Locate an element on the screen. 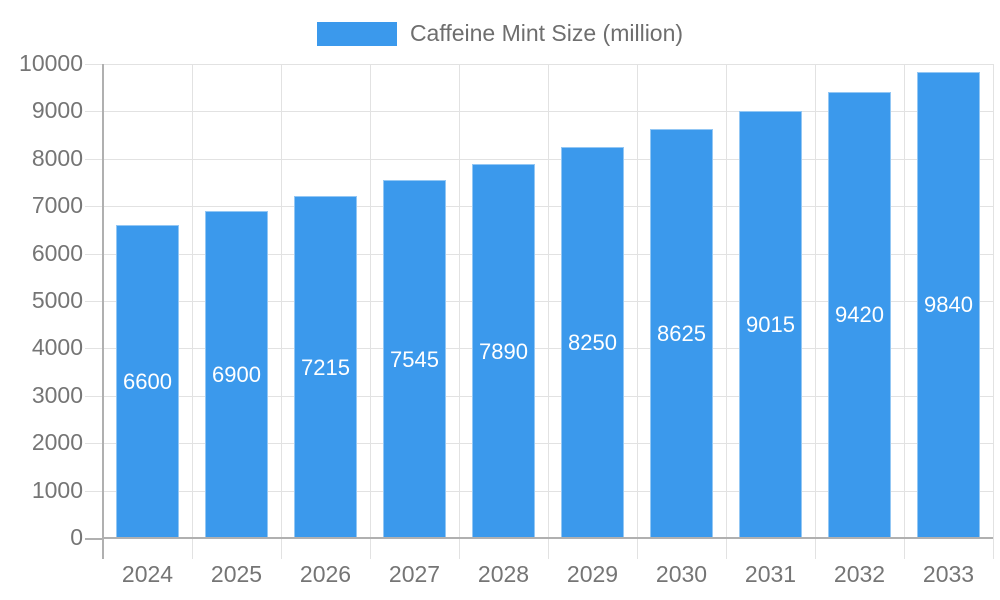 The height and width of the screenshot is (600, 1000). legend-item: Caffeine Mint Size (million) is located at coordinates (500, 33).